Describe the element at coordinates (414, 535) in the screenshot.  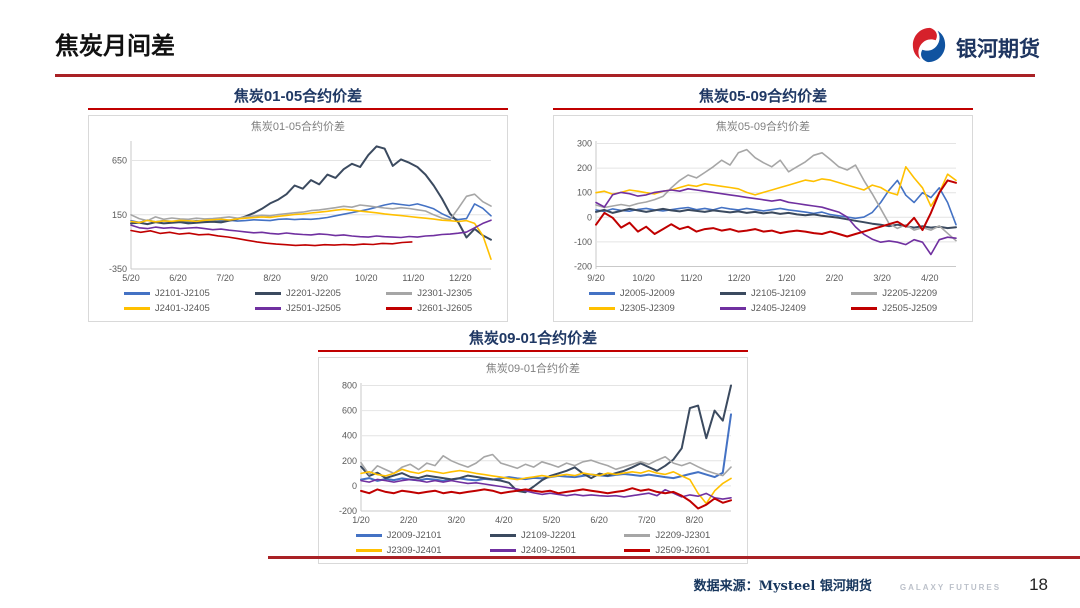
I see `legend-label: J2009-J2101` at that location.